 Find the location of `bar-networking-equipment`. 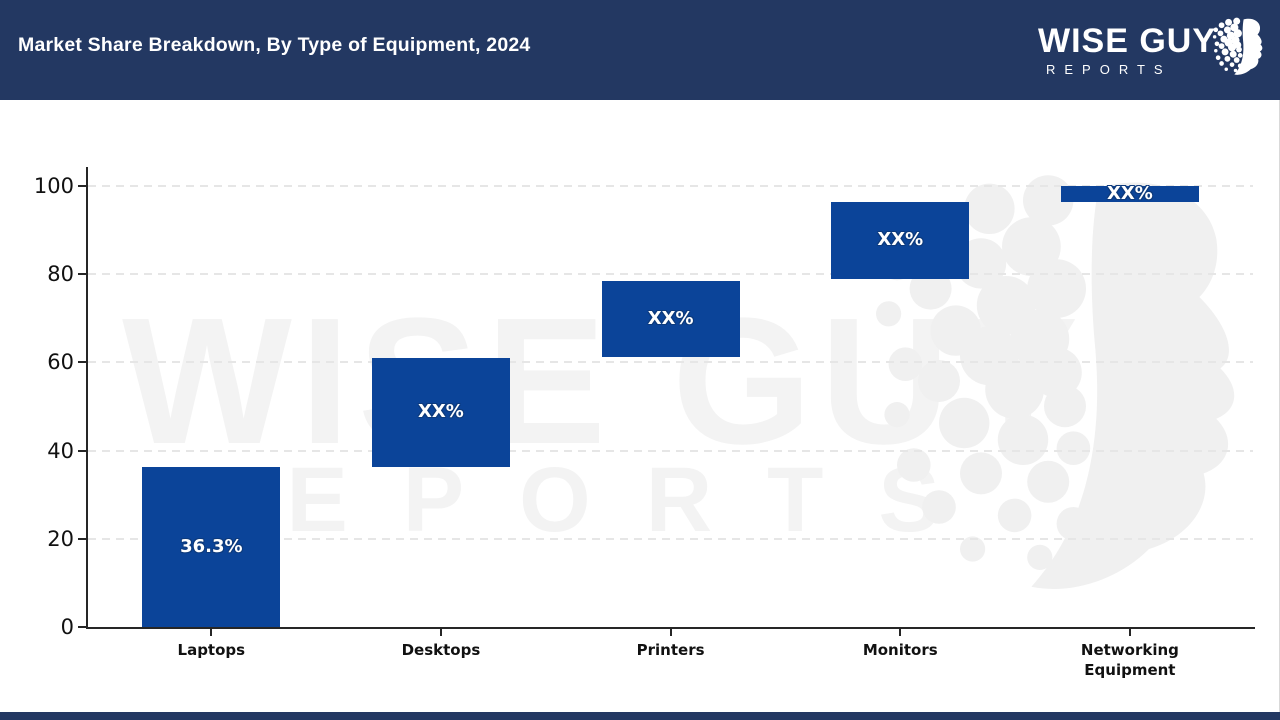

bar-networking-equipment is located at coordinates (1129, 194).